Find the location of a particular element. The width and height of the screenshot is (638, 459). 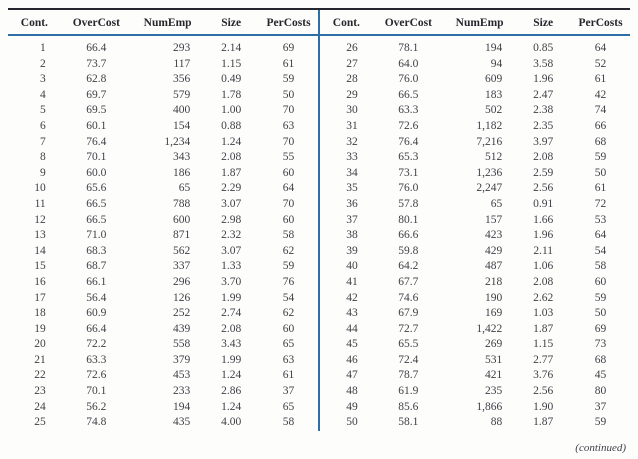

table-row: 33 65.3 512 2.08 59 is located at coordinates (475, 158).